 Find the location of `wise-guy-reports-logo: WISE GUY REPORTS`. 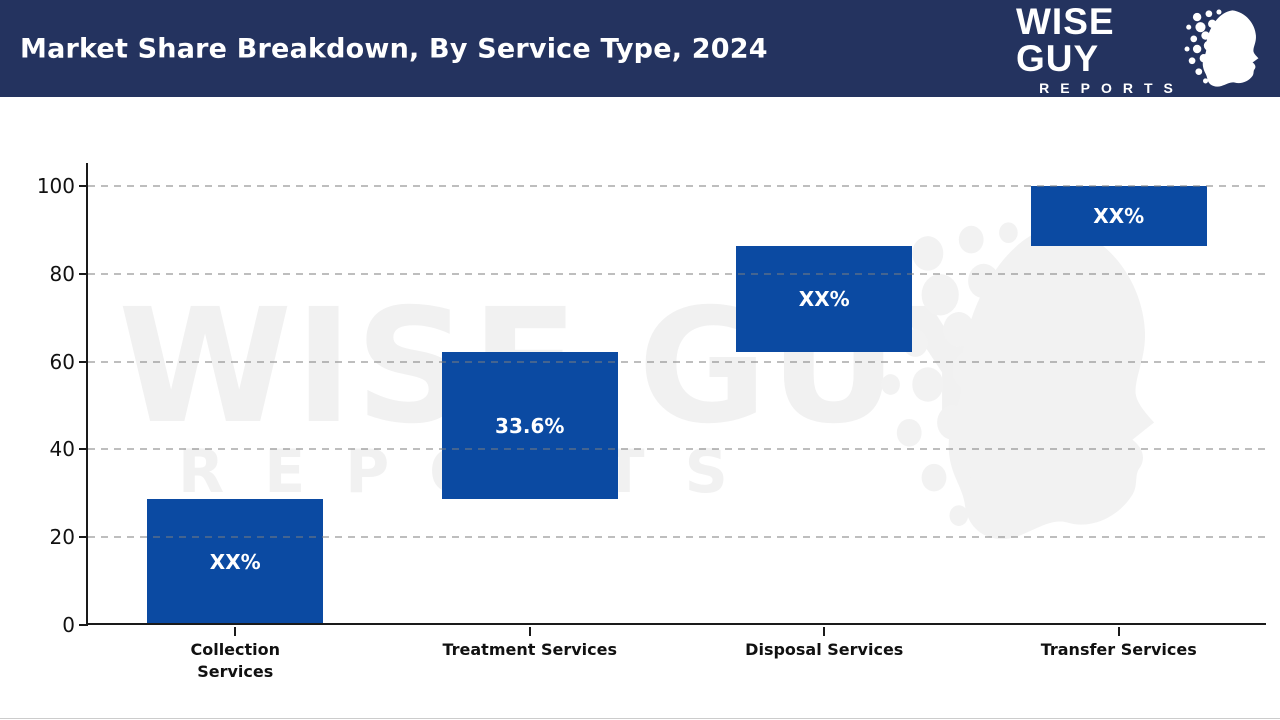

wise-guy-reports-logo: WISE GUY REPORTS is located at coordinates (1141, 49).